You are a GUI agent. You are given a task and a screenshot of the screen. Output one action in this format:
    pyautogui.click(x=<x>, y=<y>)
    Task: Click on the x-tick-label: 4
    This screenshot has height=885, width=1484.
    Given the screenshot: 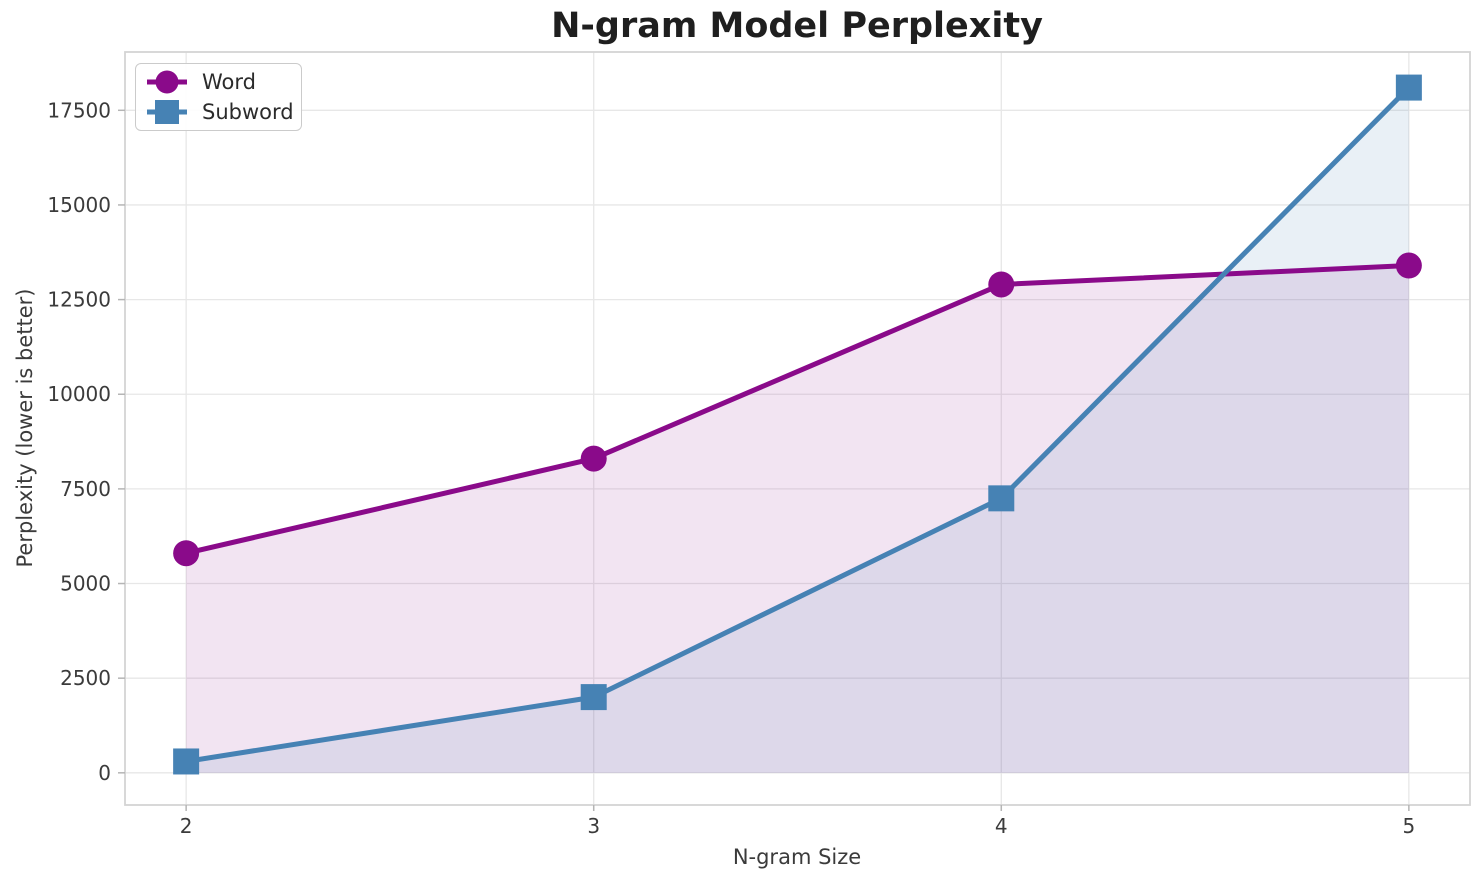 What is the action you would take?
    pyautogui.click(x=1001, y=826)
    